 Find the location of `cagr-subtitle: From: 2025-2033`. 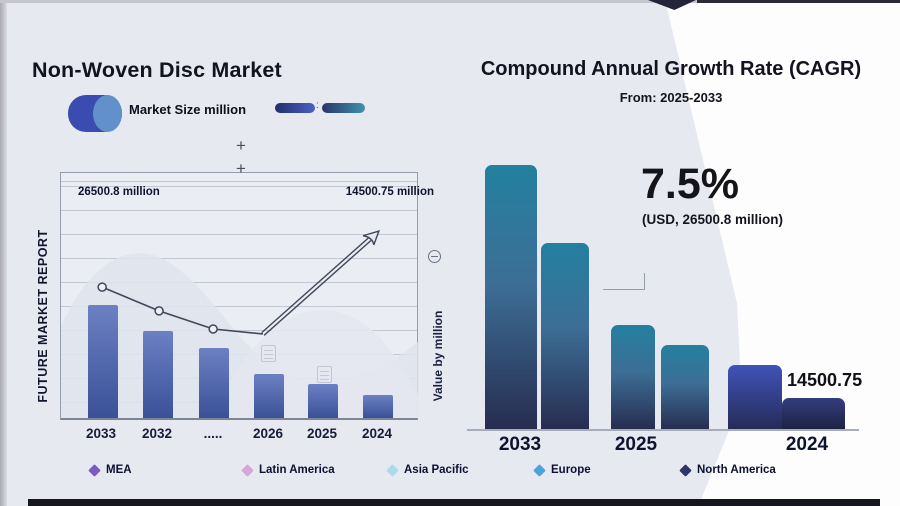

cagr-subtitle: From: 2025-2033 is located at coordinates (671, 97).